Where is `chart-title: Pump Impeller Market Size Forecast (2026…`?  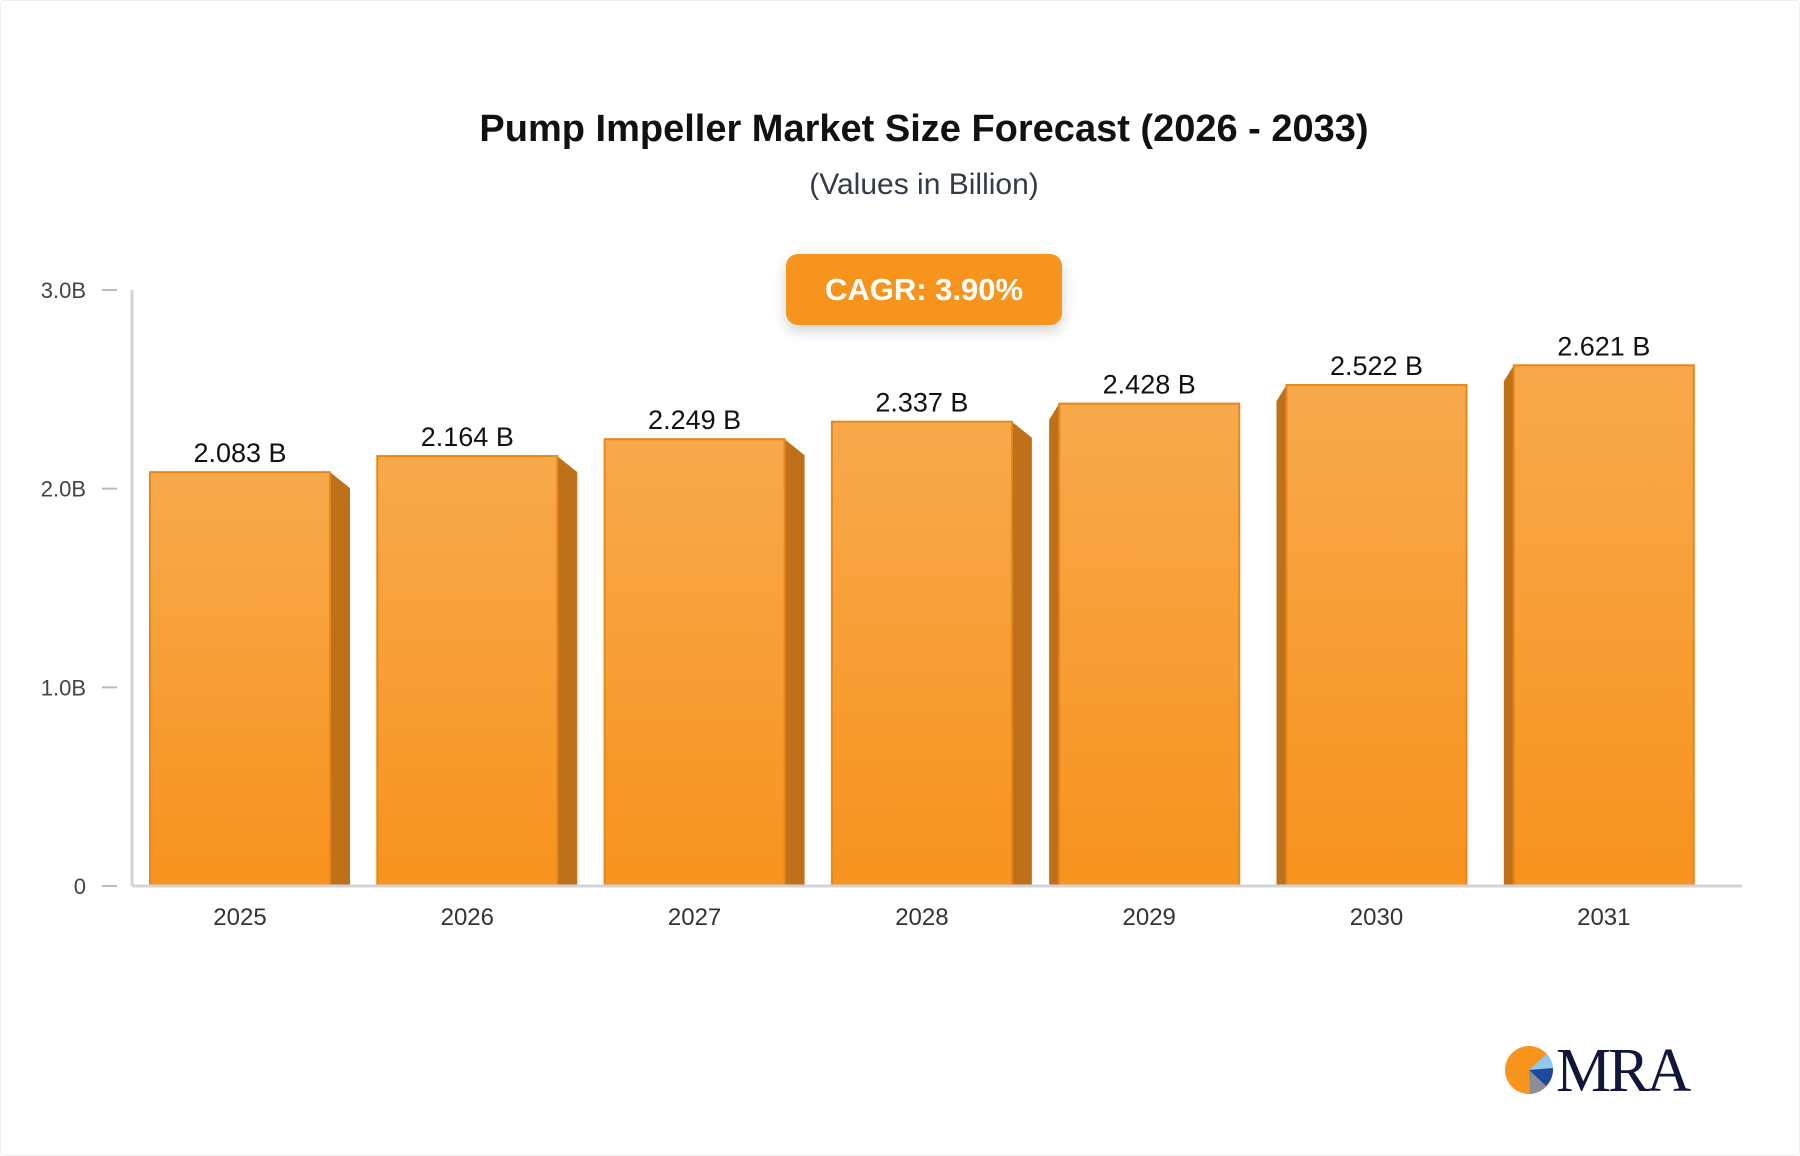 chart-title: Pump Impeller Market Size Forecast (2026… is located at coordinates (924, 129).